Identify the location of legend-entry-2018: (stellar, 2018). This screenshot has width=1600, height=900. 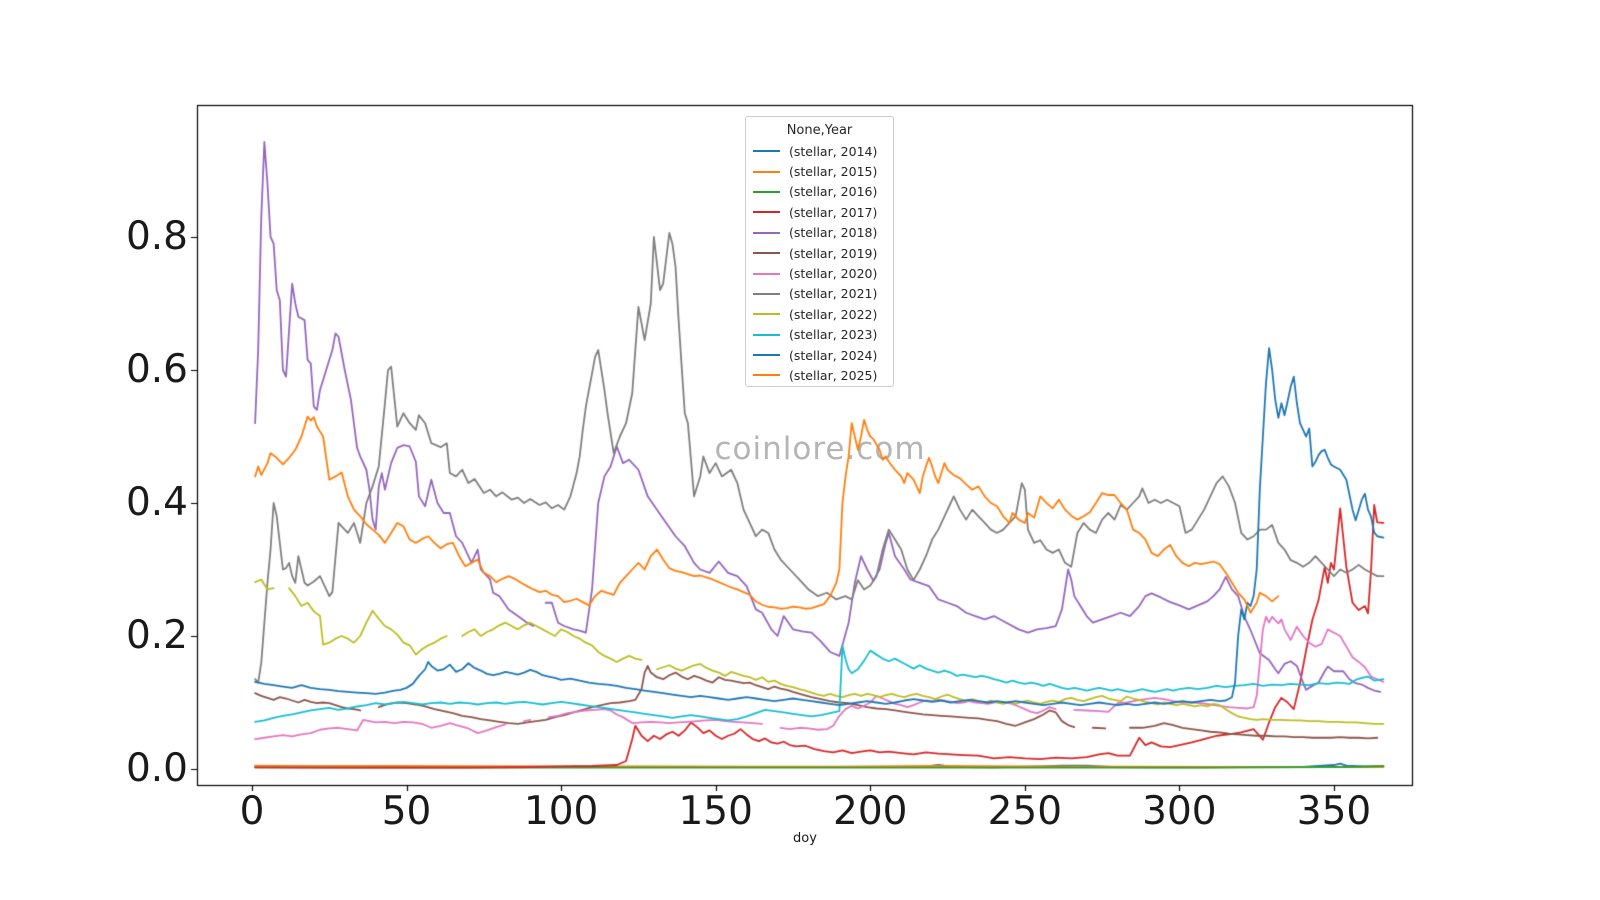
(819, 233).